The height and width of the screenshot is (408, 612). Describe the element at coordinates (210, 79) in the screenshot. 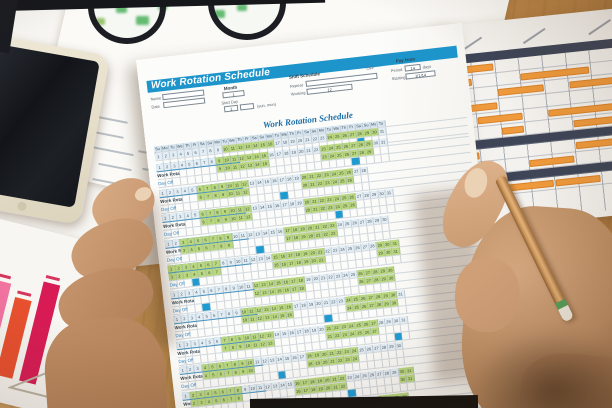

I see `document-title: Work Rotation Schedule` at that location.